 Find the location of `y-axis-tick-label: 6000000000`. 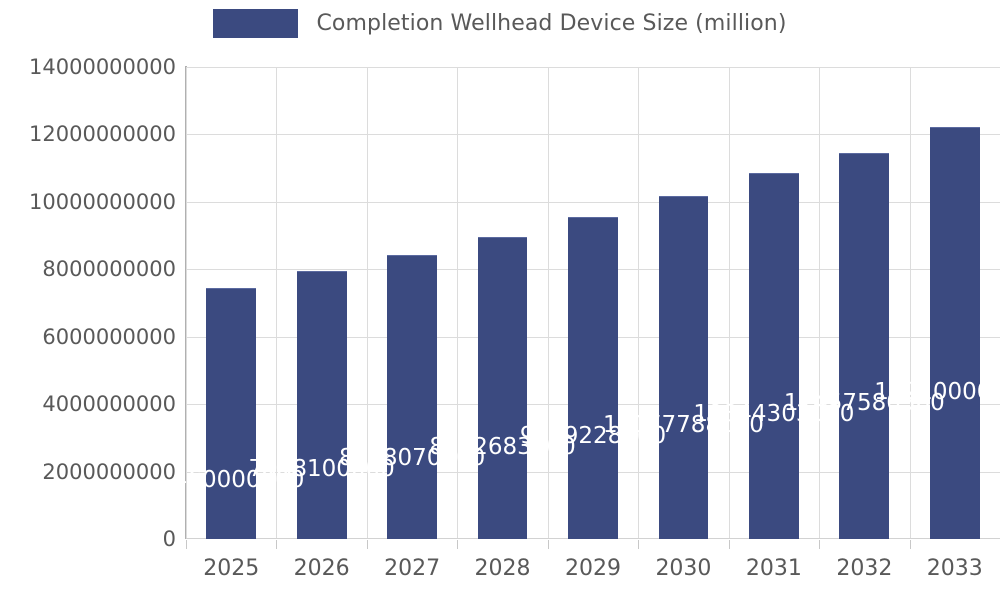

y-axis-tick-label: 6000000000 is located at coordinates (109, 336).